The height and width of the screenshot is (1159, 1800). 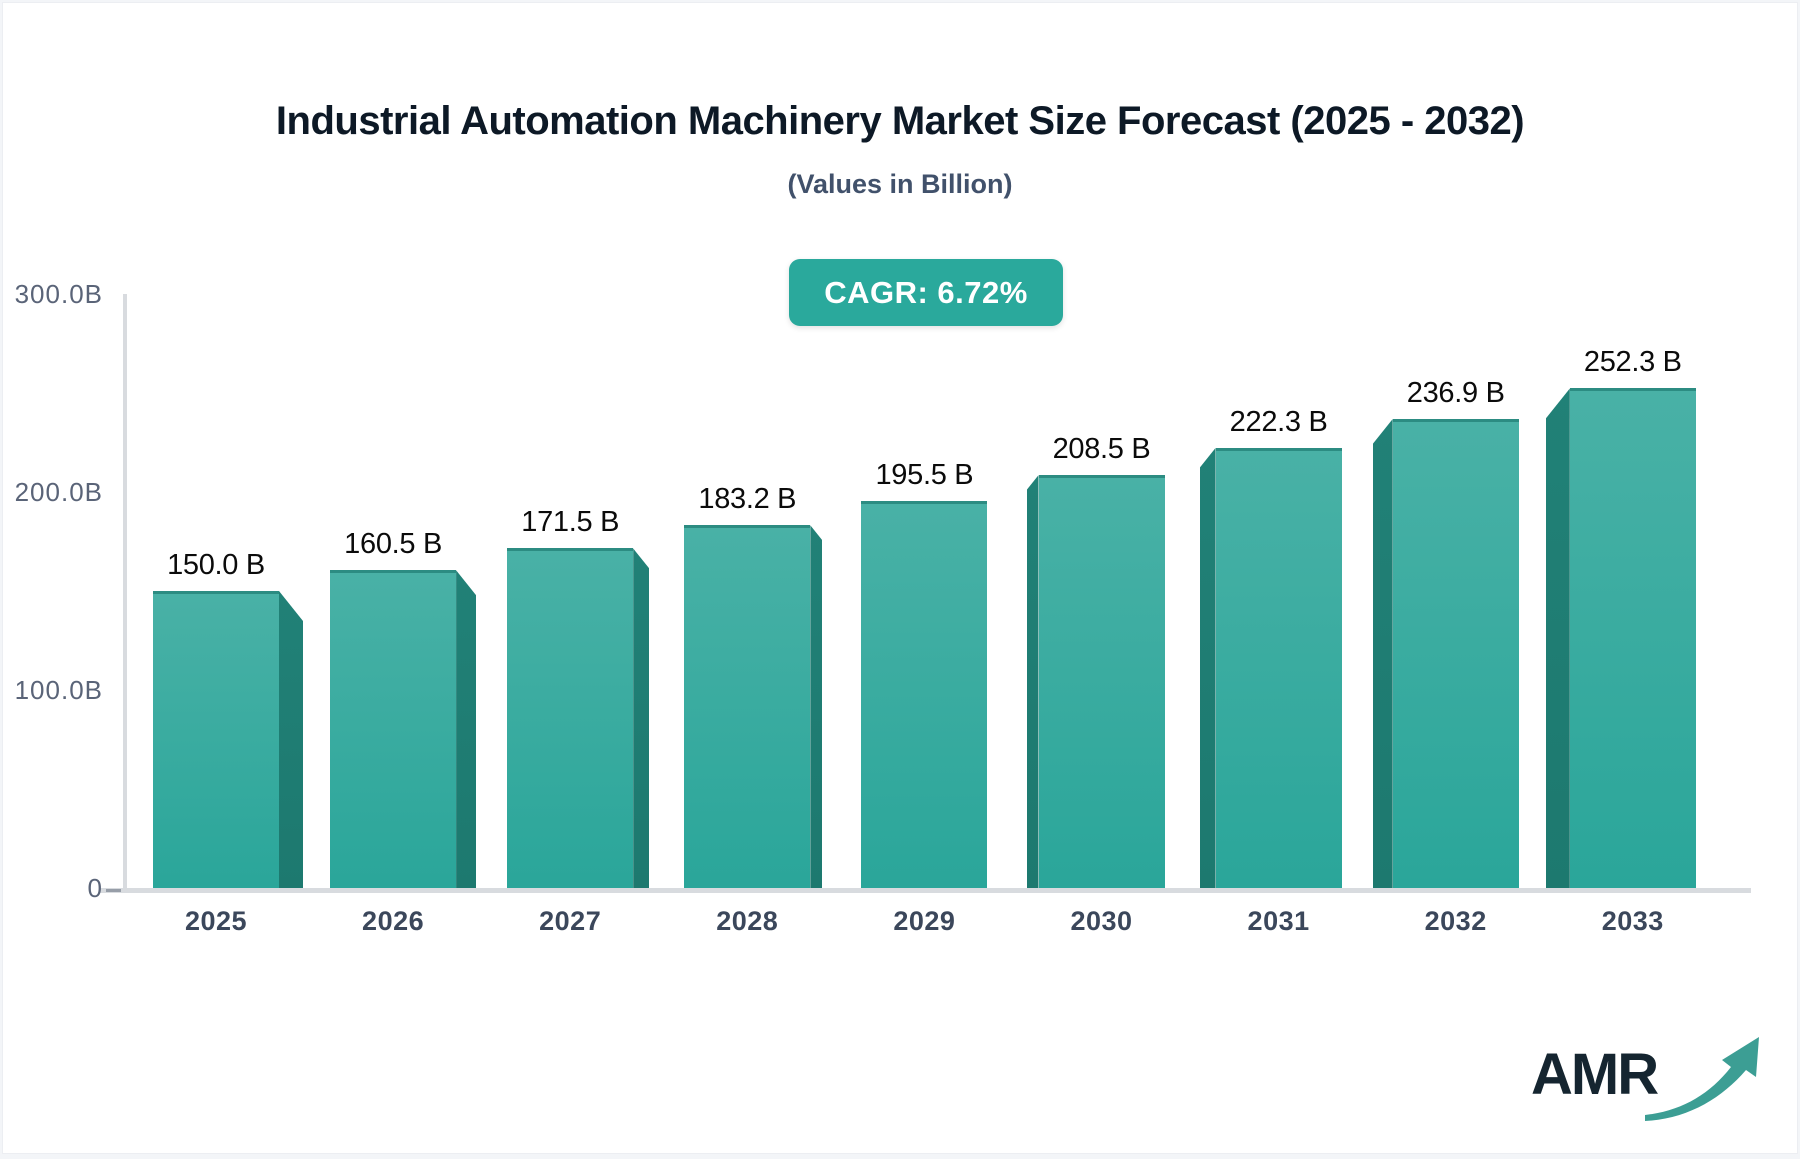 I want to click on y-tick-label: 200.0B, so click(x=58, y=492).